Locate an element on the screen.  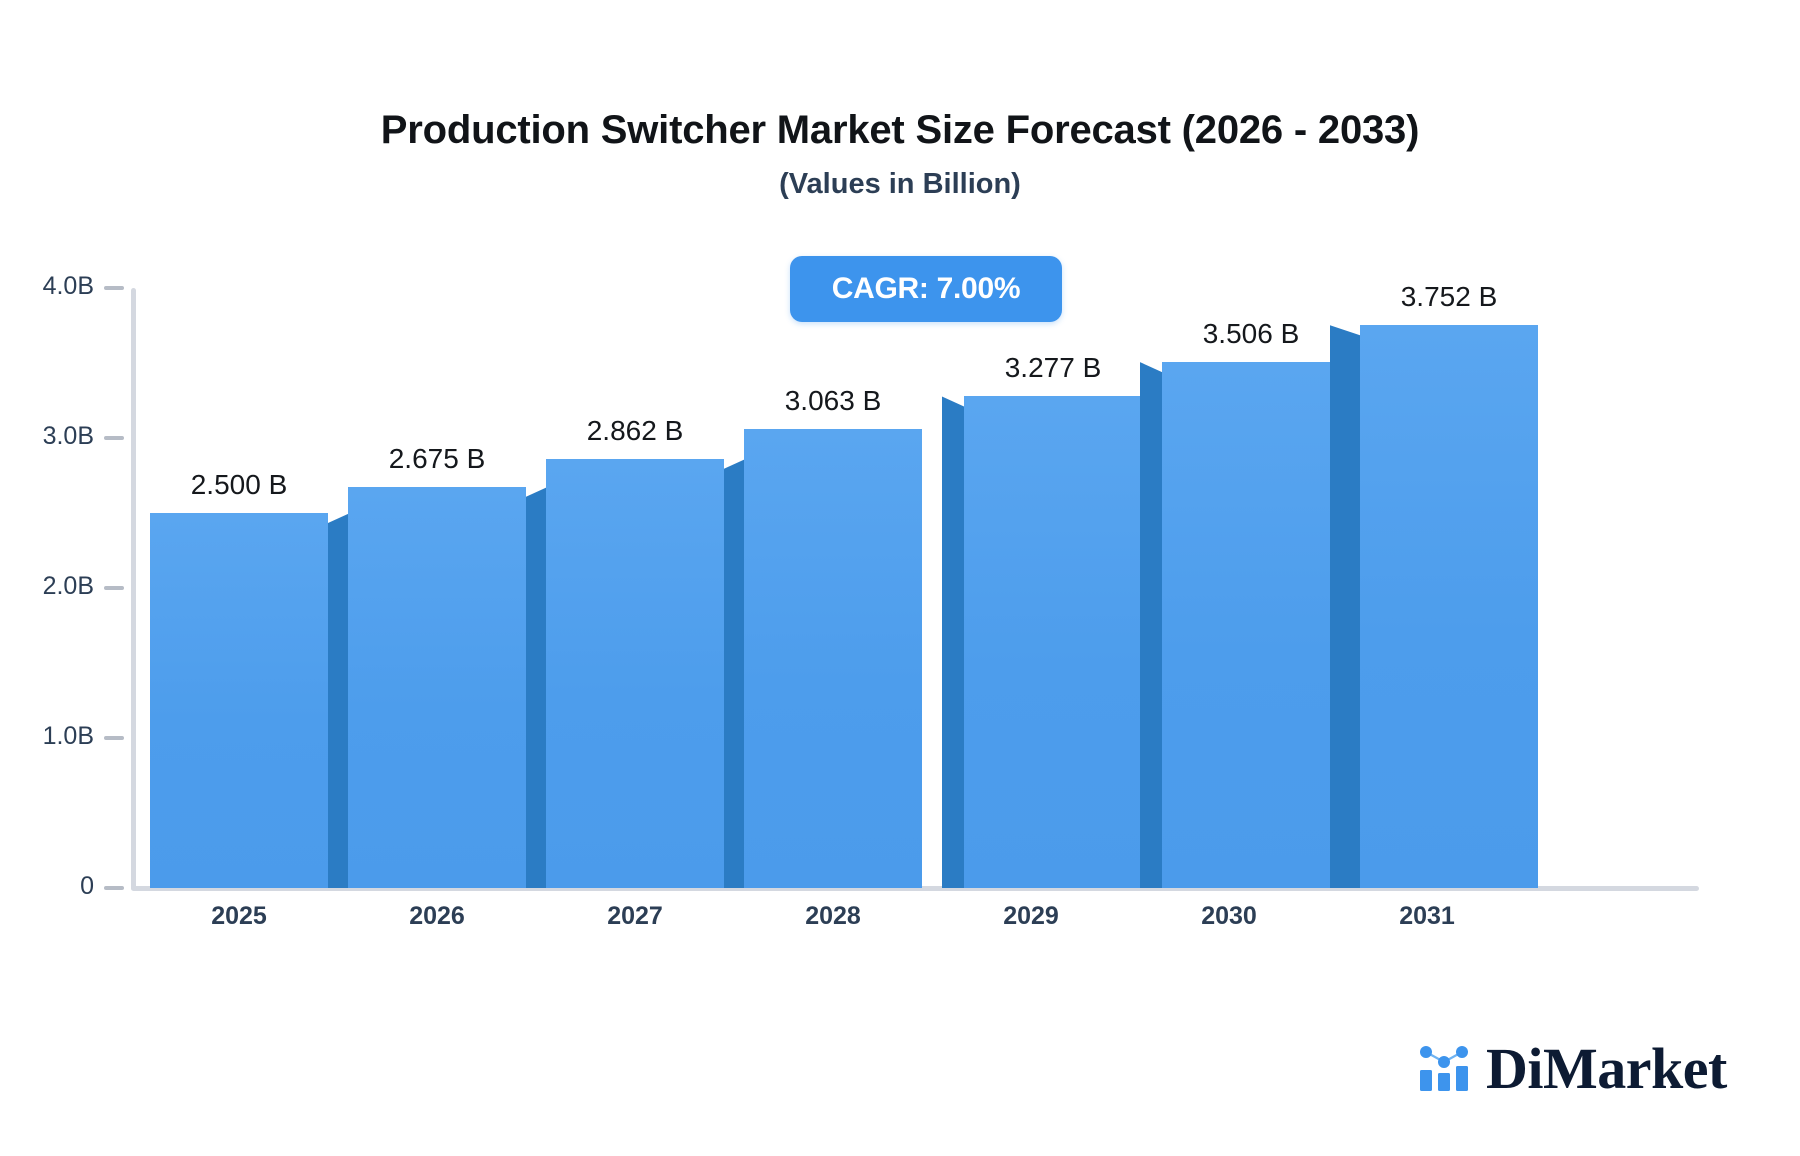
bar-value-label: 3.277 B is located at coordinates (1053, 368).